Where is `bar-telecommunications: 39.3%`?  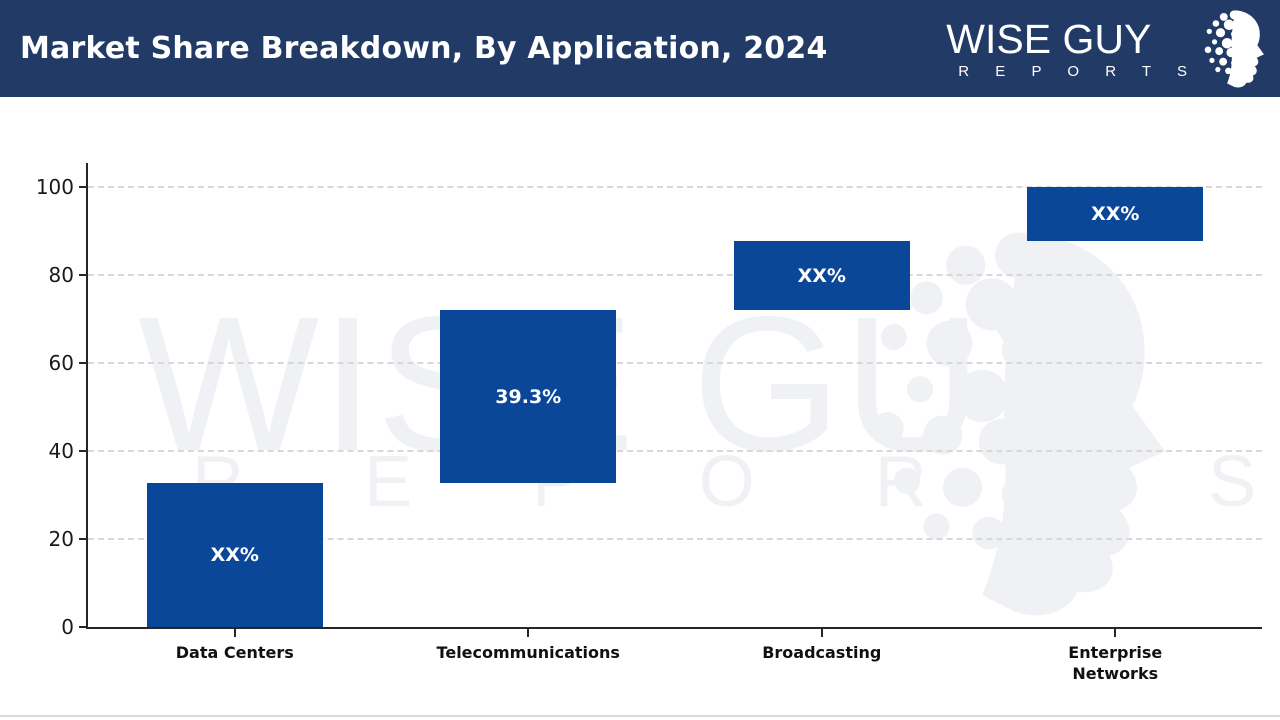 bar-telecommunications: 39.3% is located at coordinates (528, 397).